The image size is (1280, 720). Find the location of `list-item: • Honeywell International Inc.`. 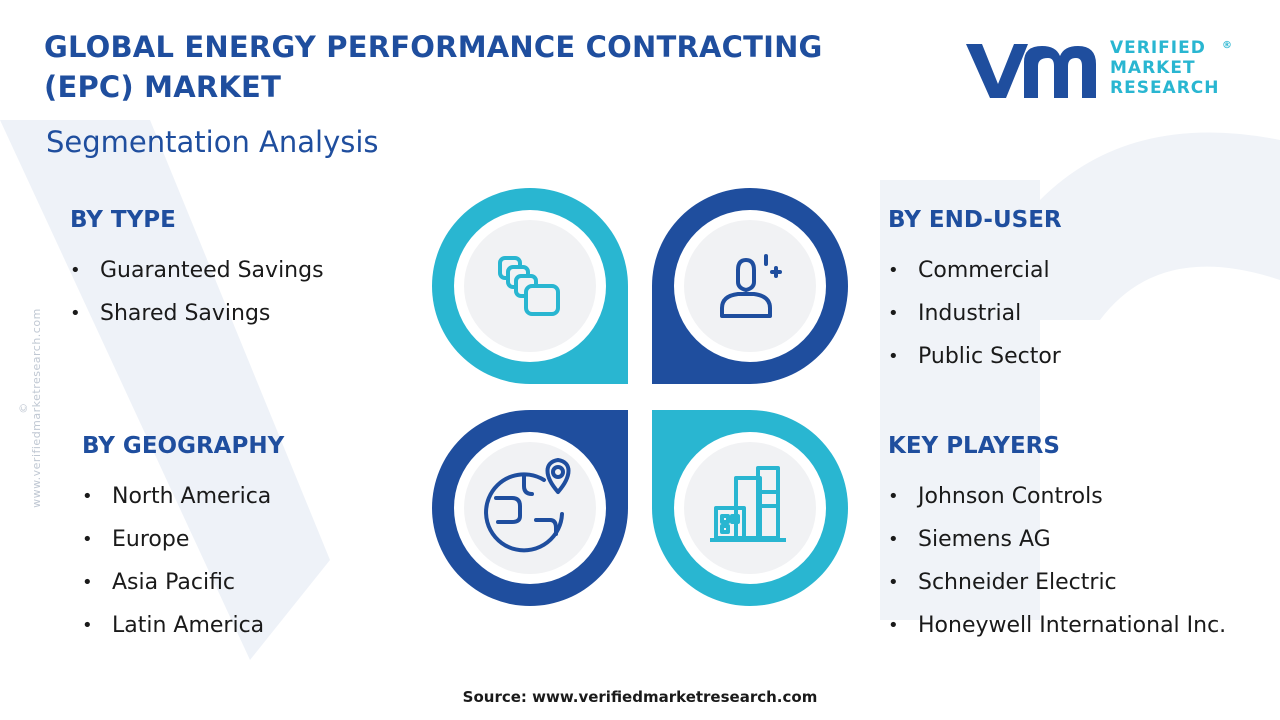

list-item: • Honeywell International Inc. is located at coordinates (1057, 625).